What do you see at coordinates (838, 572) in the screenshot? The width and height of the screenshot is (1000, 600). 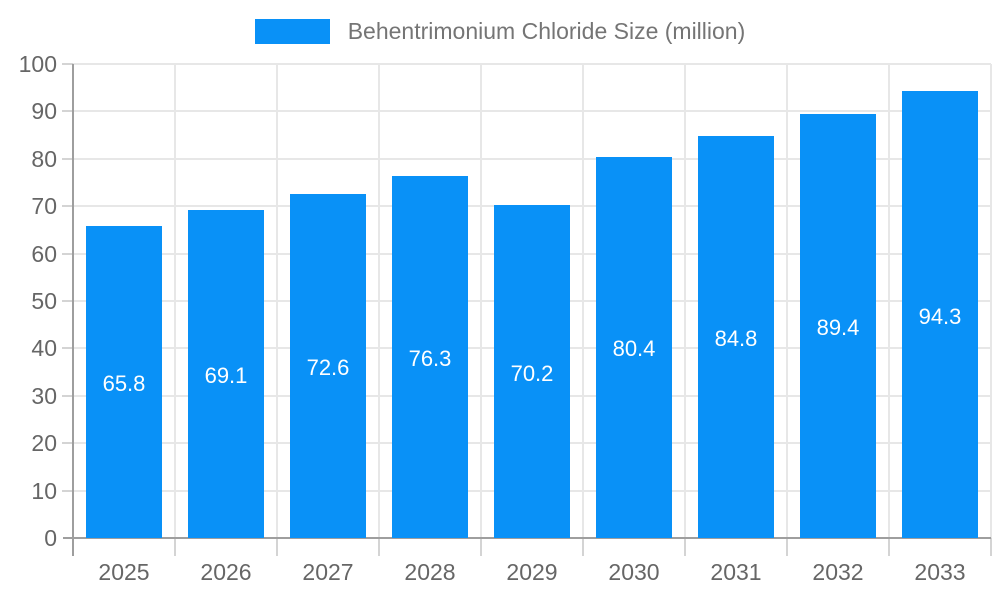 I see `x-axis-label: 2032` at bounding box center [838, 572].